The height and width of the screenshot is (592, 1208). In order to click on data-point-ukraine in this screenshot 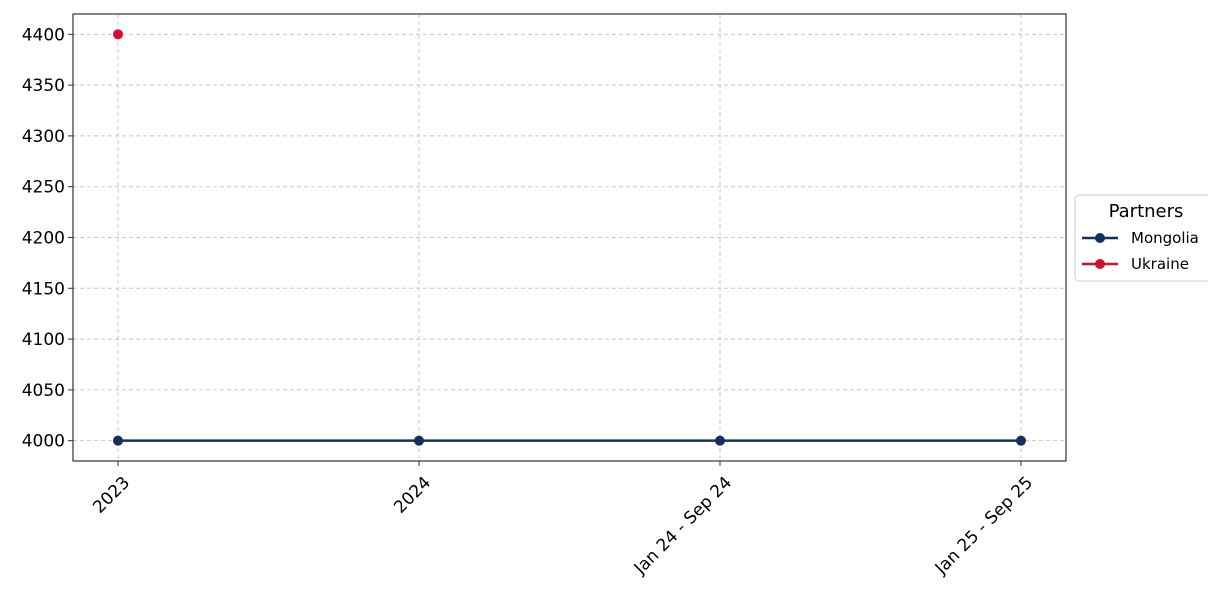, I will do `click(118, 34)`.